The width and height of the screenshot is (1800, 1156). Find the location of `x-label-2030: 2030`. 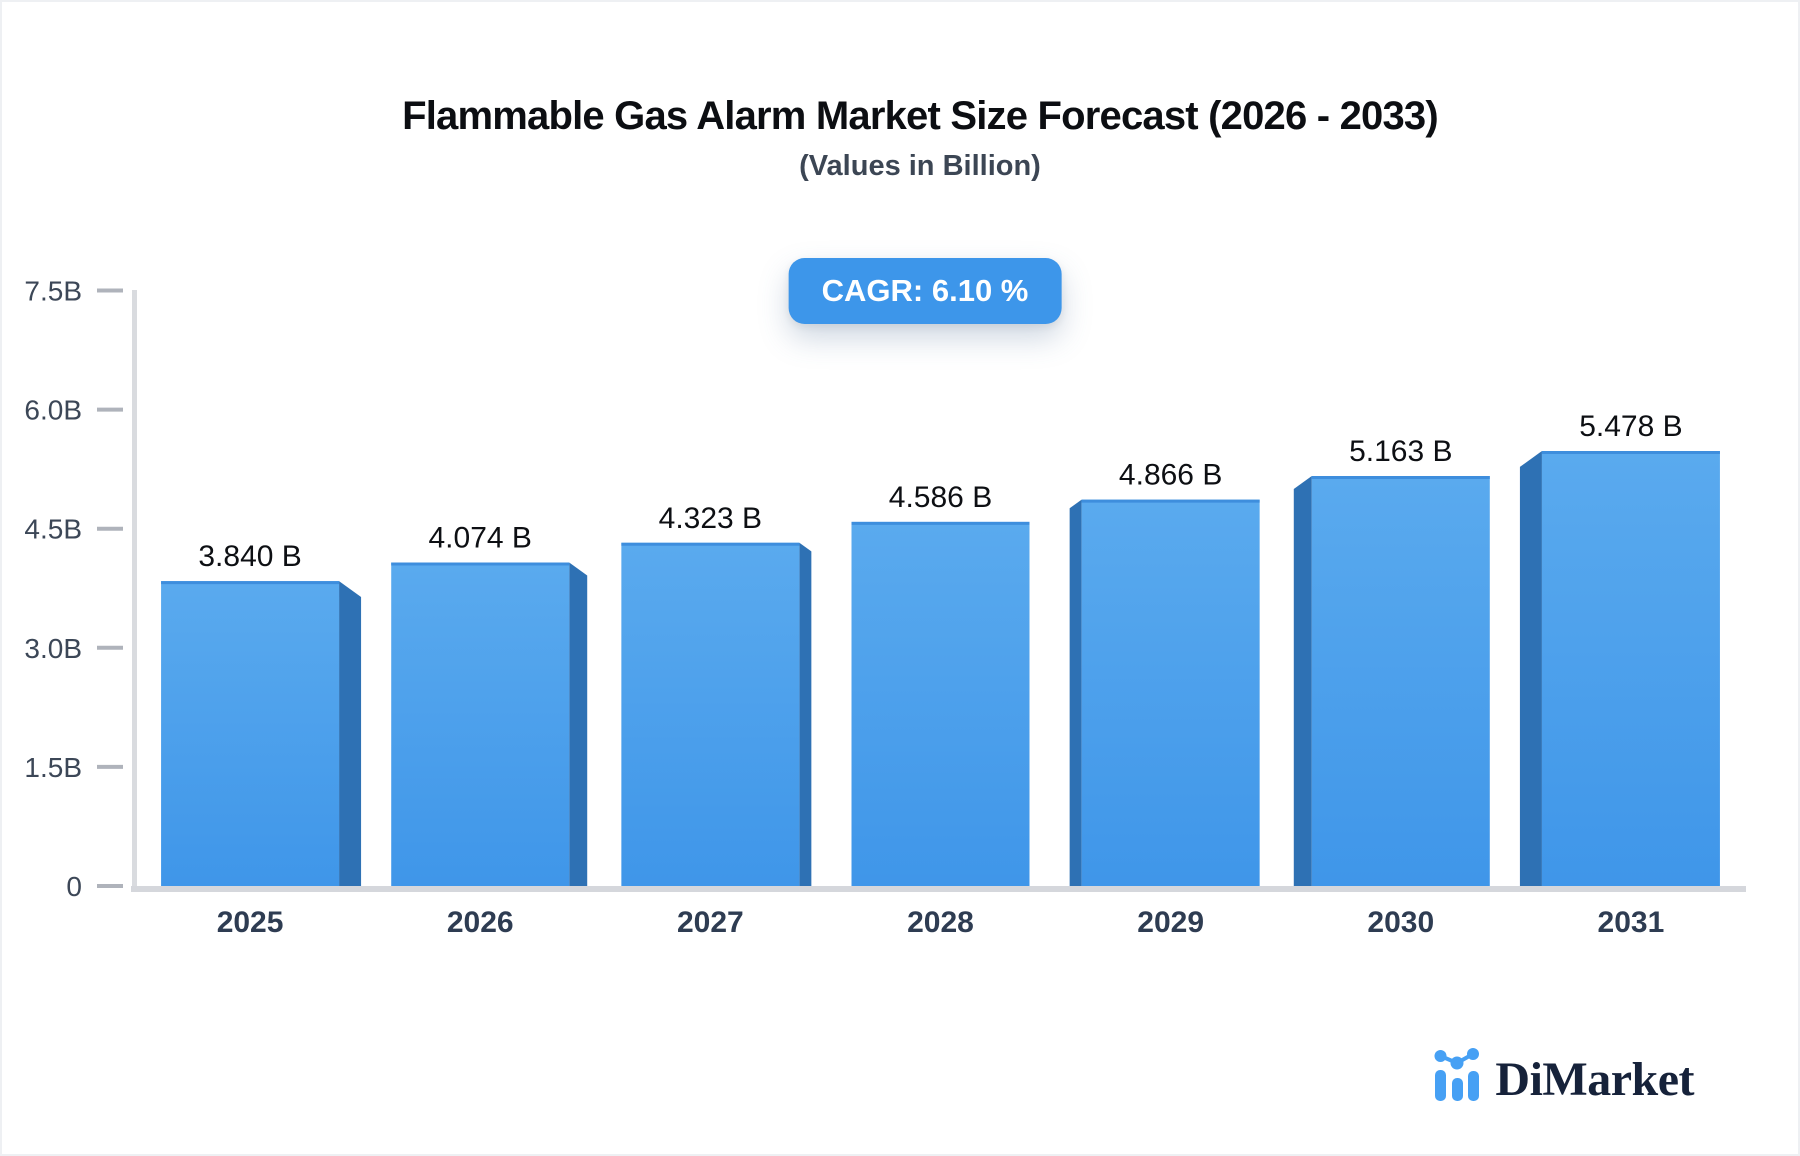

x-label-2030: 2030 is located at coordinates (1400, 922).